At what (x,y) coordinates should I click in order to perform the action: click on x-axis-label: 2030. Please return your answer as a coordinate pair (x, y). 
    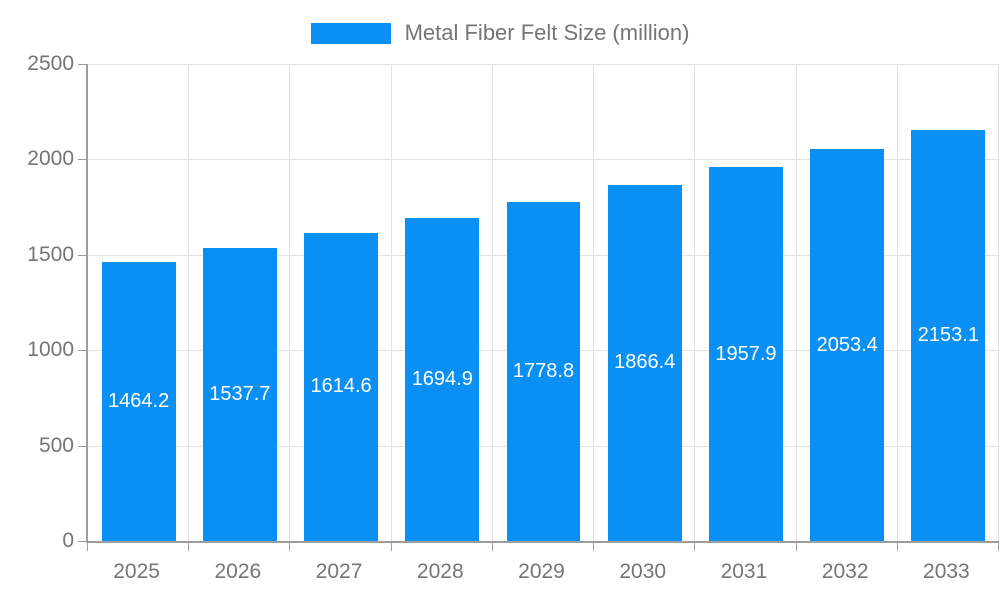
    Looking at the image, I should click on (643, 571).